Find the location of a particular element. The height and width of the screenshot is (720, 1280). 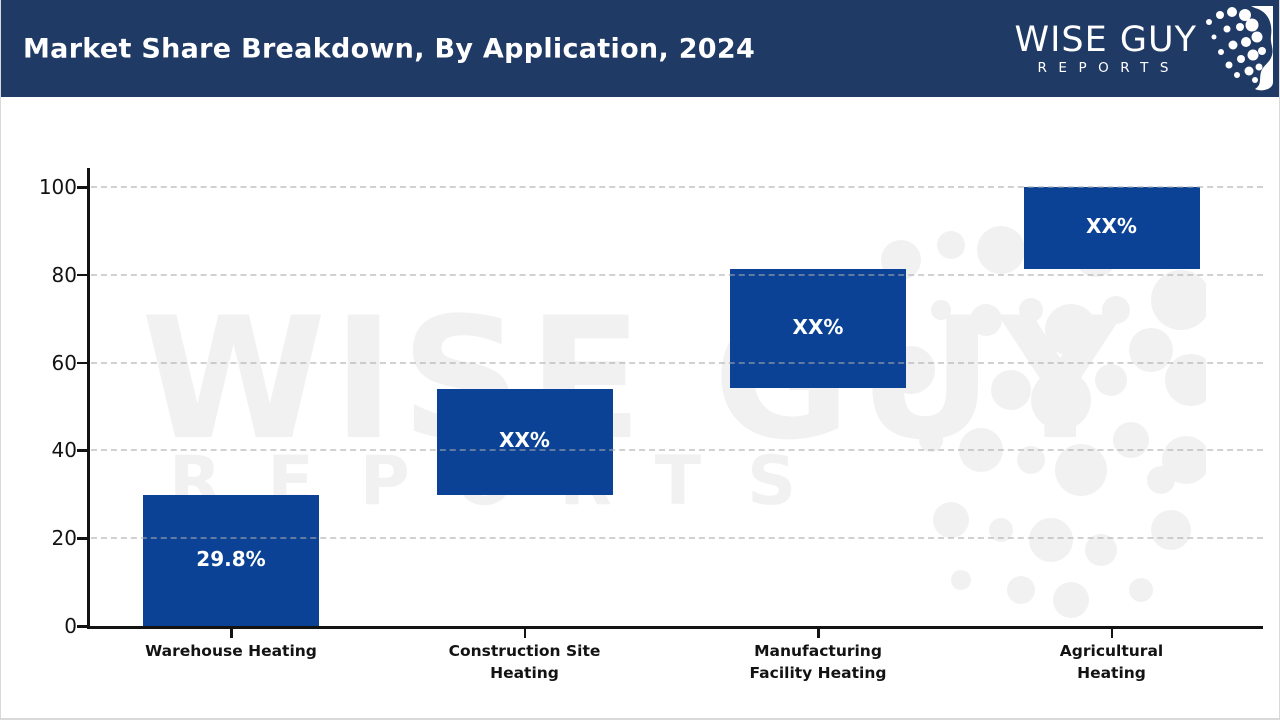

category-label-line: Warehouse Heating is located at coordinates (231, 651).